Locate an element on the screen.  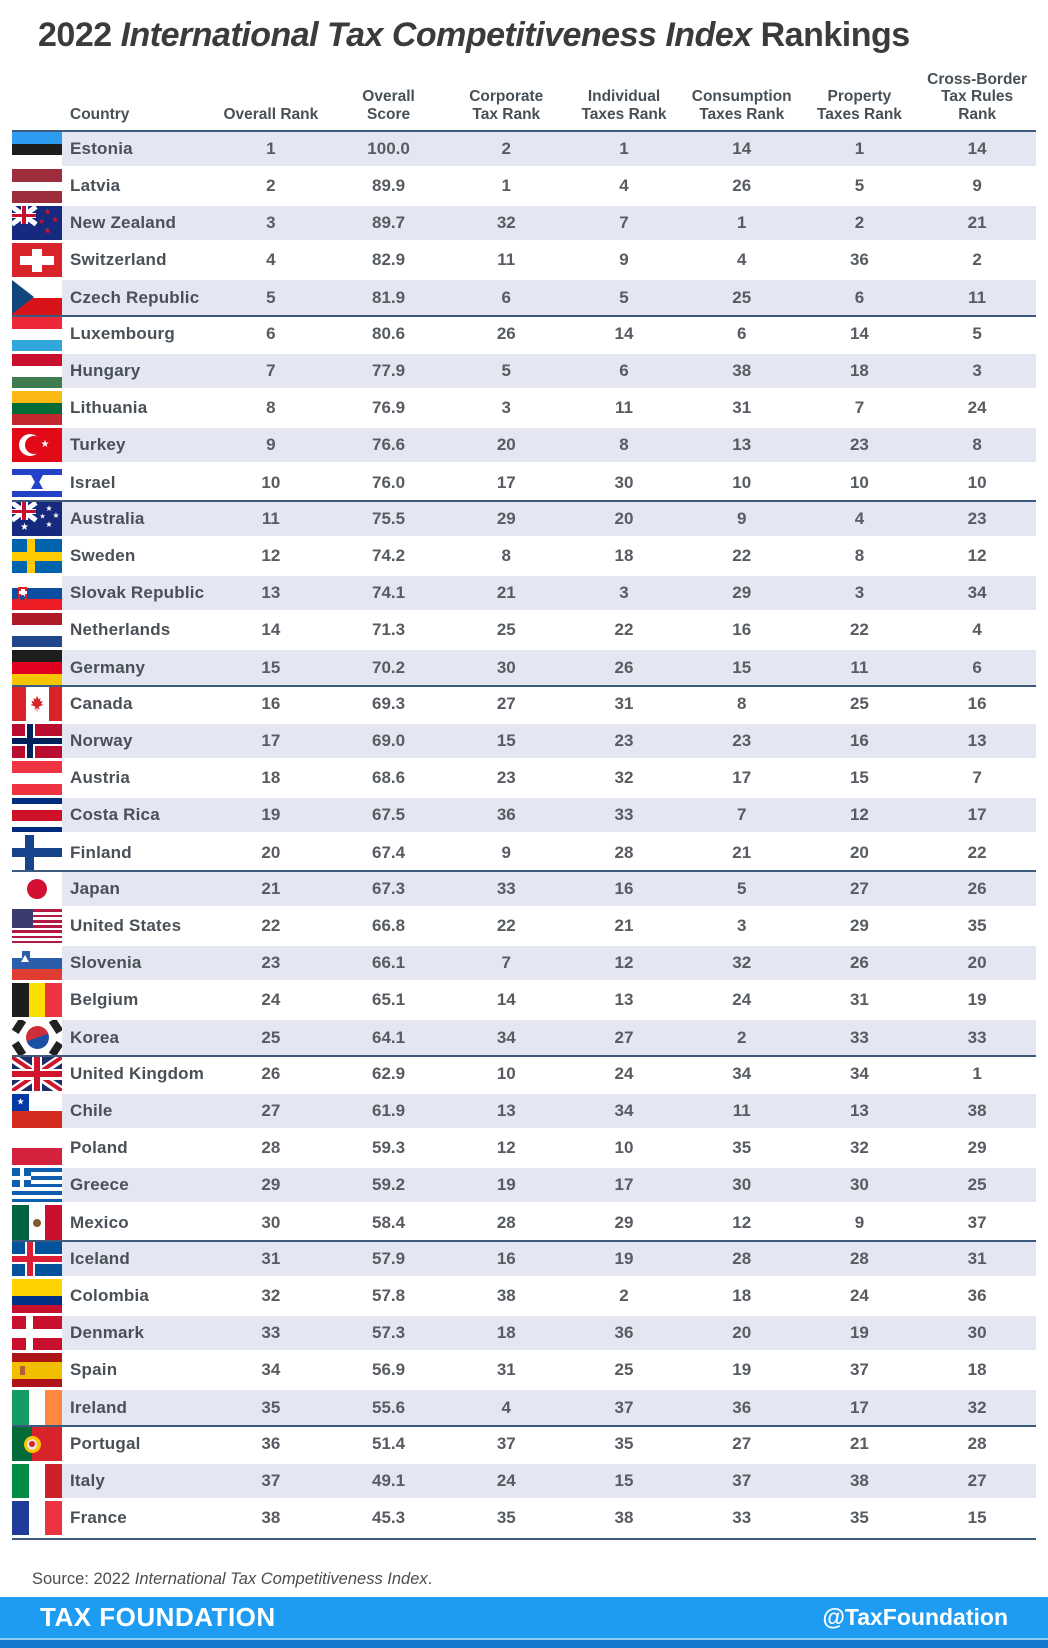
cell-value: 70.2 is located at coordinates (389, 667).